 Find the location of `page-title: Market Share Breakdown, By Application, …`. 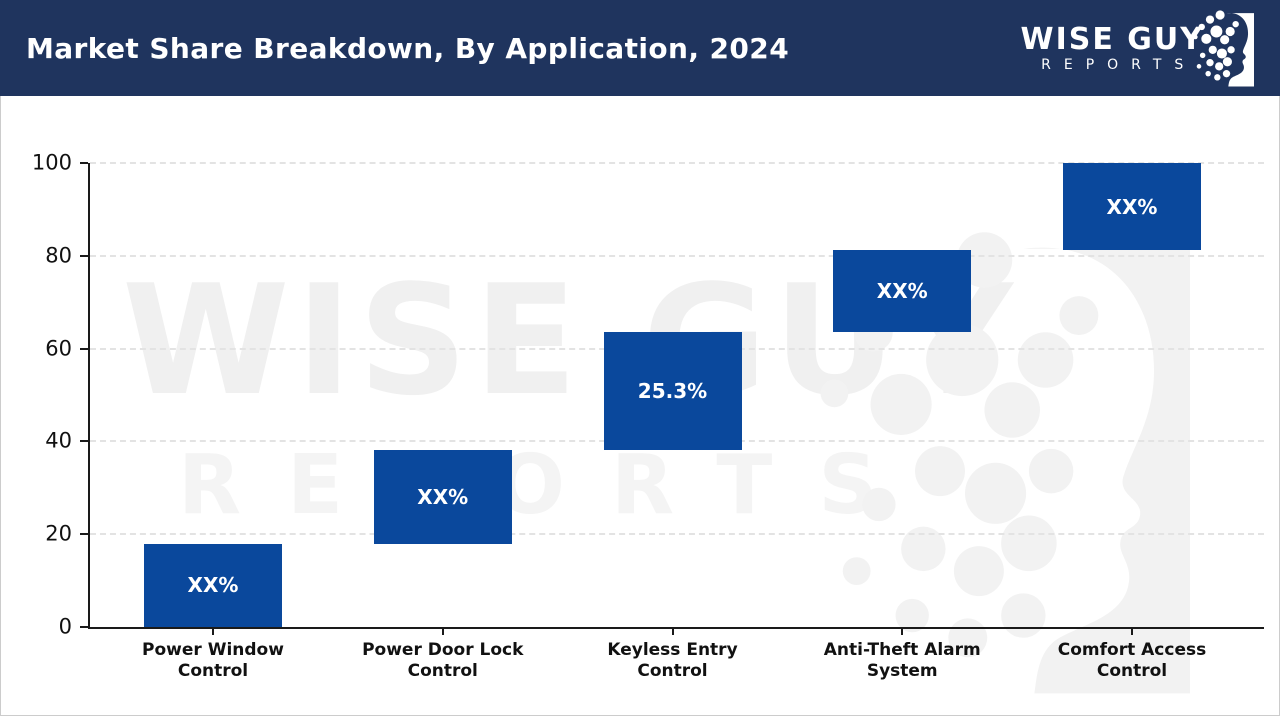

page-title: Market Share Breakdown, By Application, … is located at coordinates (408, 48).